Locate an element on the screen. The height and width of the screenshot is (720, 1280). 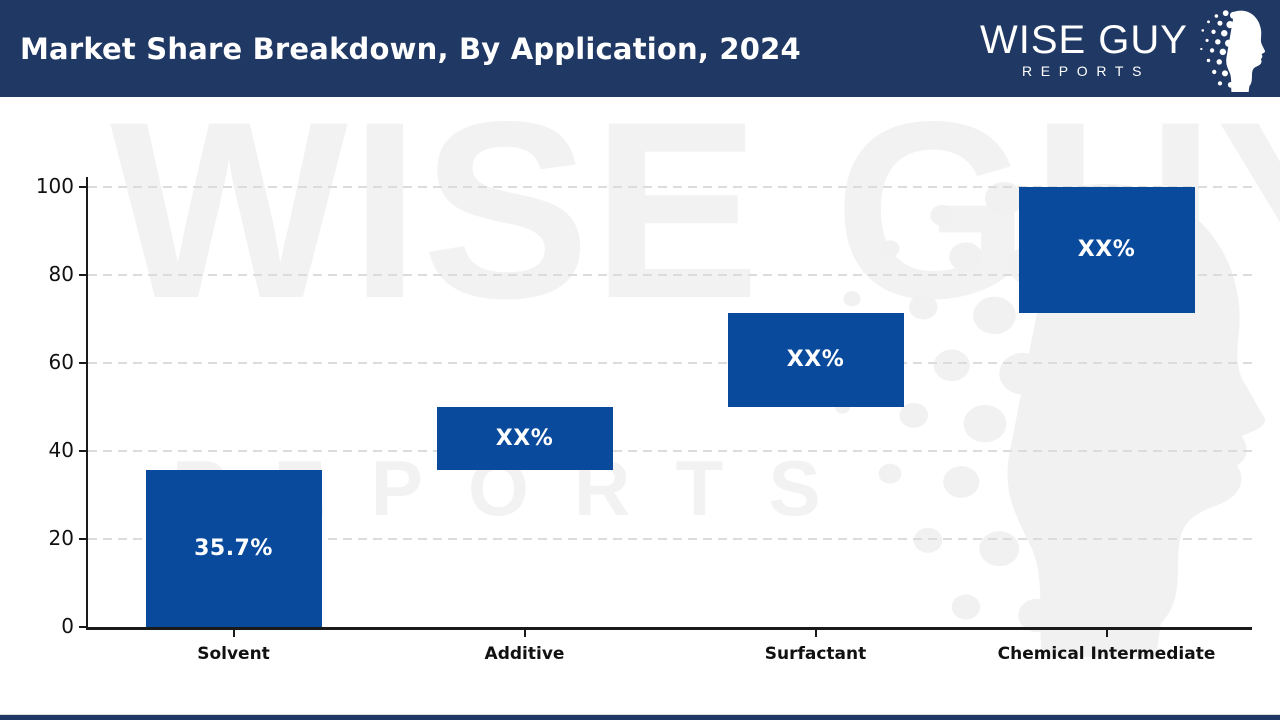
bar-value-label: 35.7% is located at coordinates (233, 548).